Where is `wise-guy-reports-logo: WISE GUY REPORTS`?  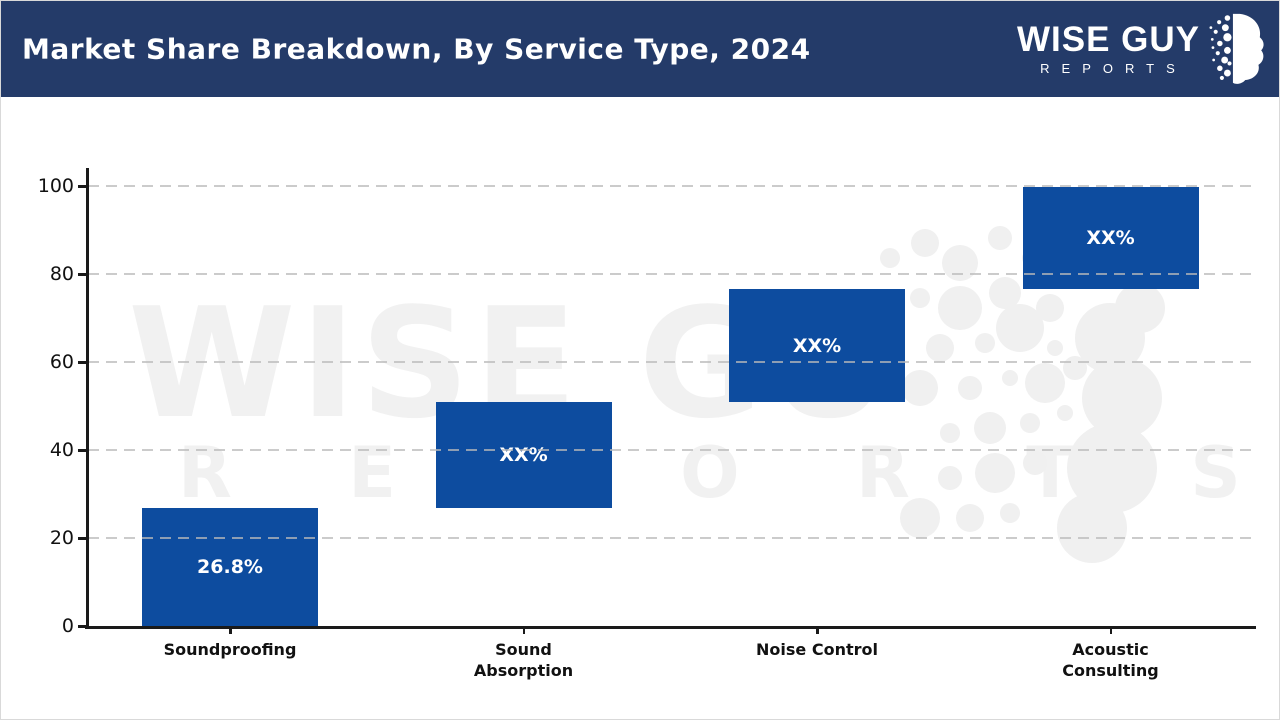 wise-guy-reports-logo: WISE GUY REPORTS is located at coordinates (1141, 49).